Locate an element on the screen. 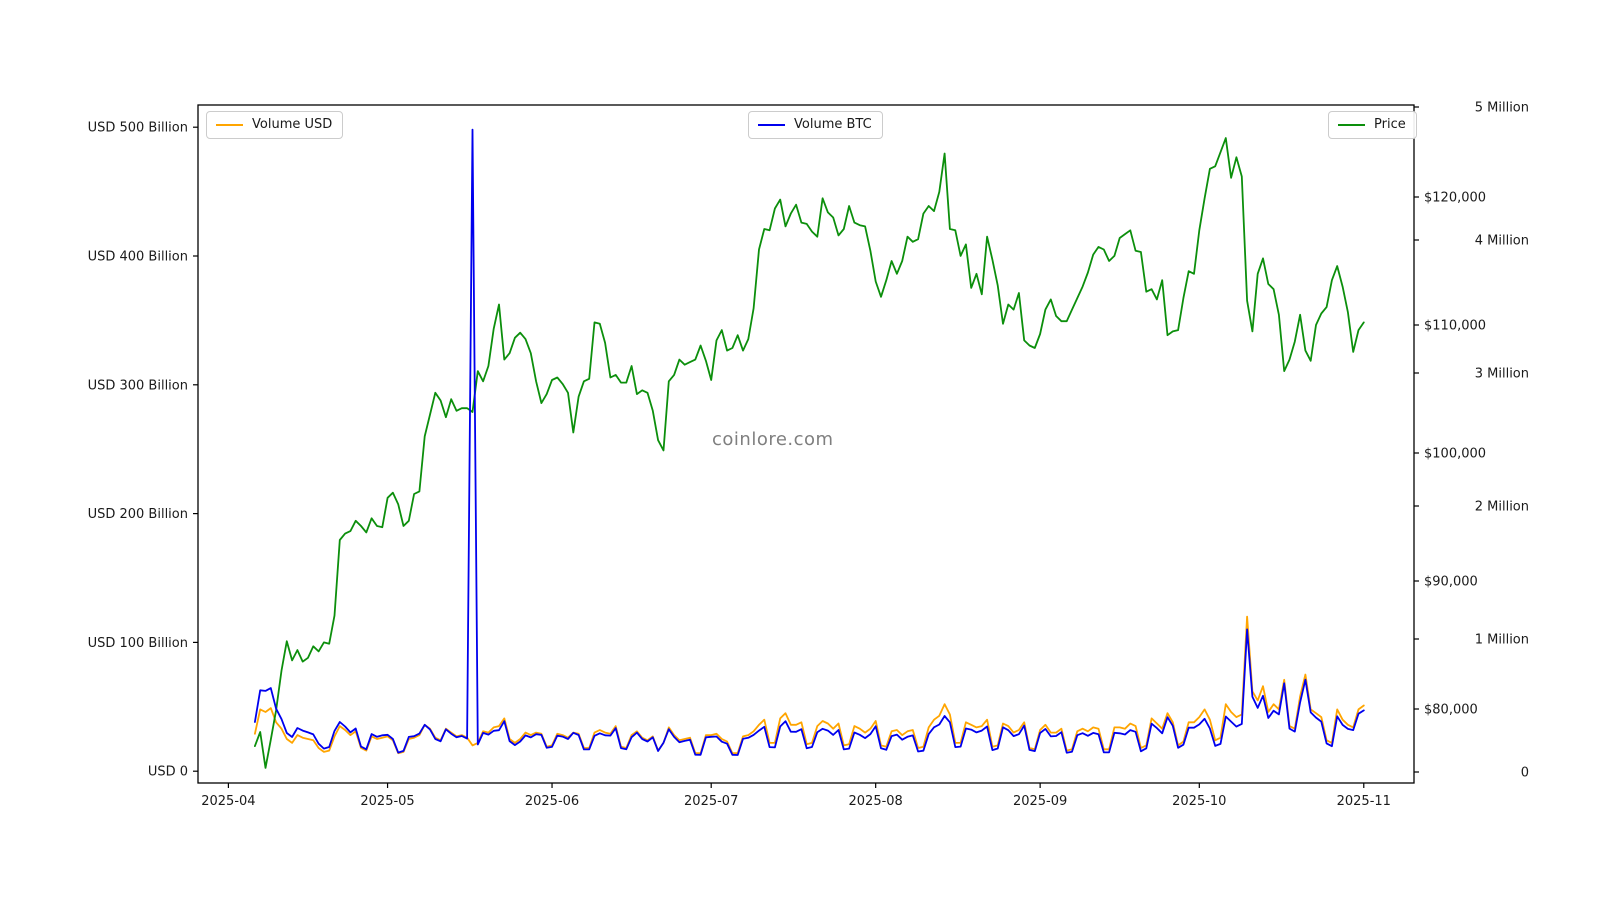  legend-volume-usd: Volume USD is located at coordinates (275, 125).